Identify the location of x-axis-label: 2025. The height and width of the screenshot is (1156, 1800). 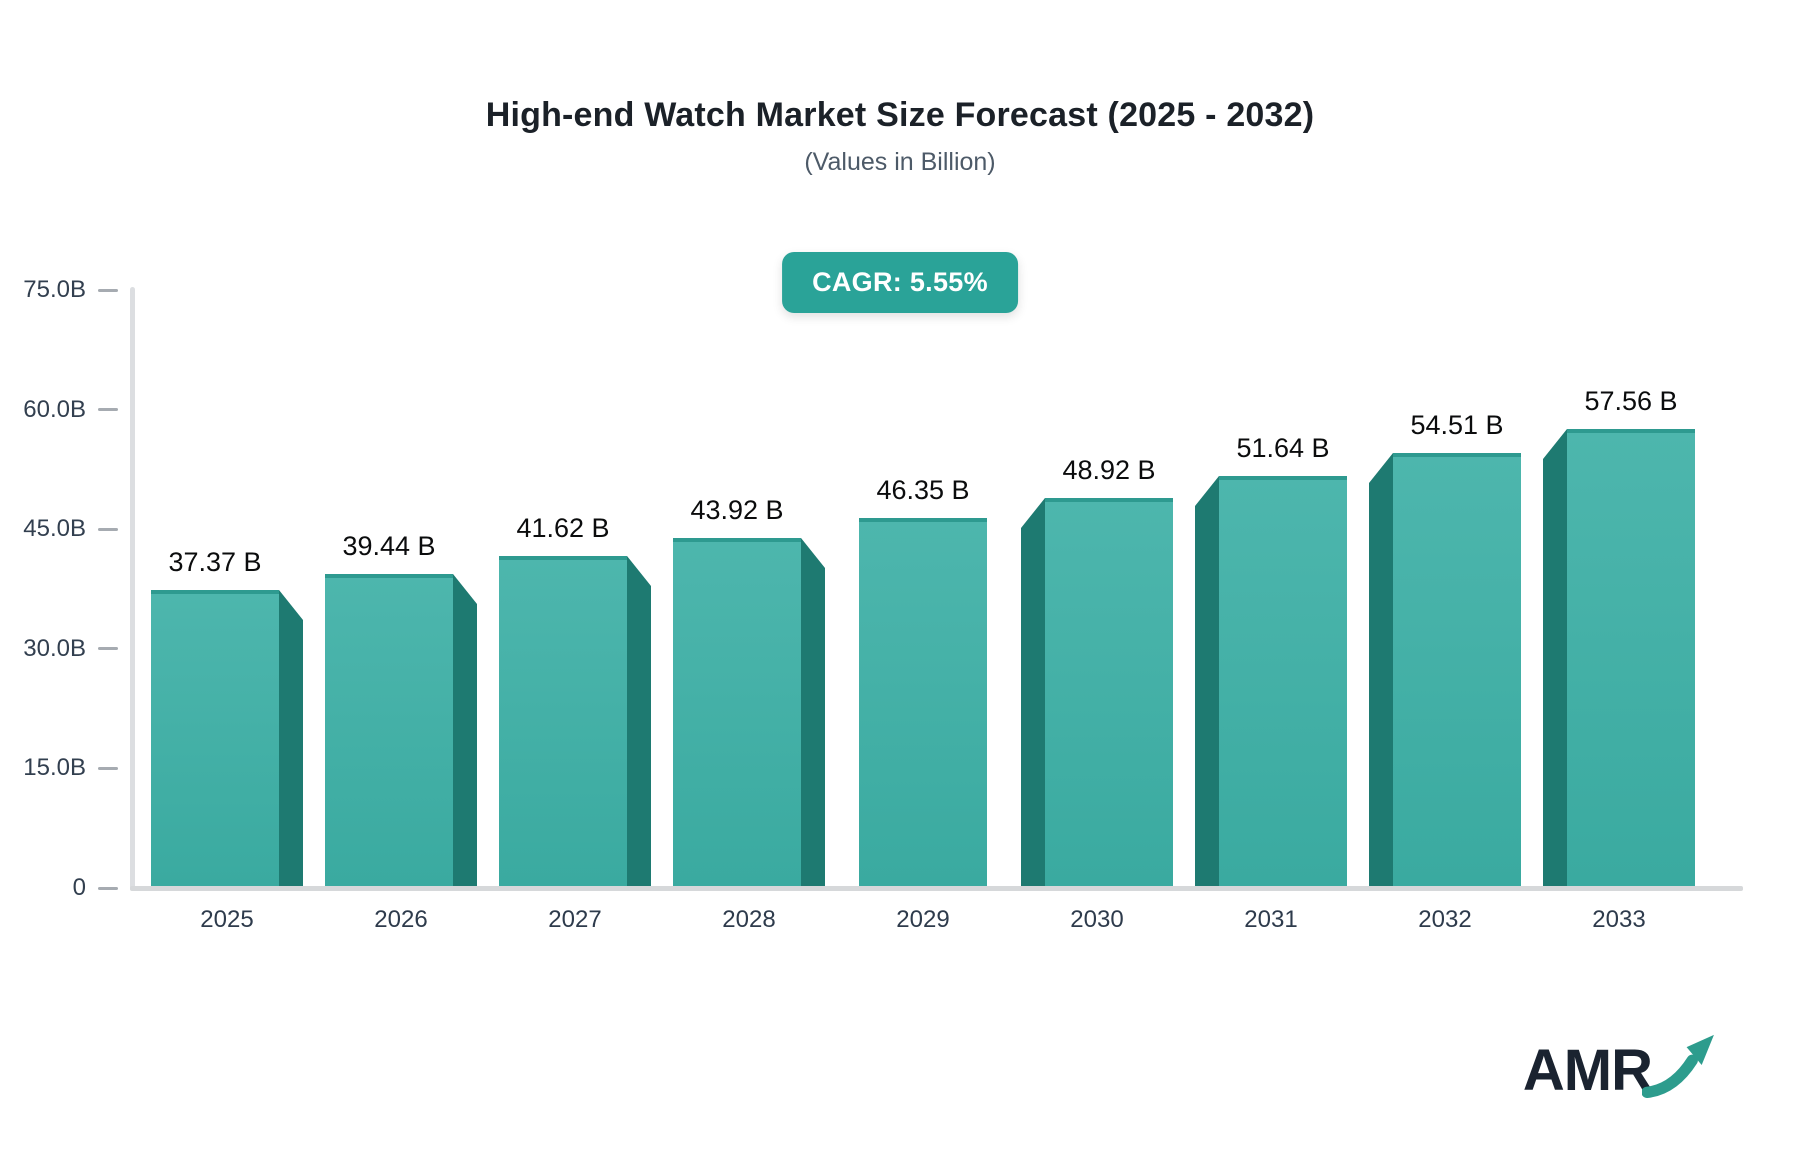
(227, 919).